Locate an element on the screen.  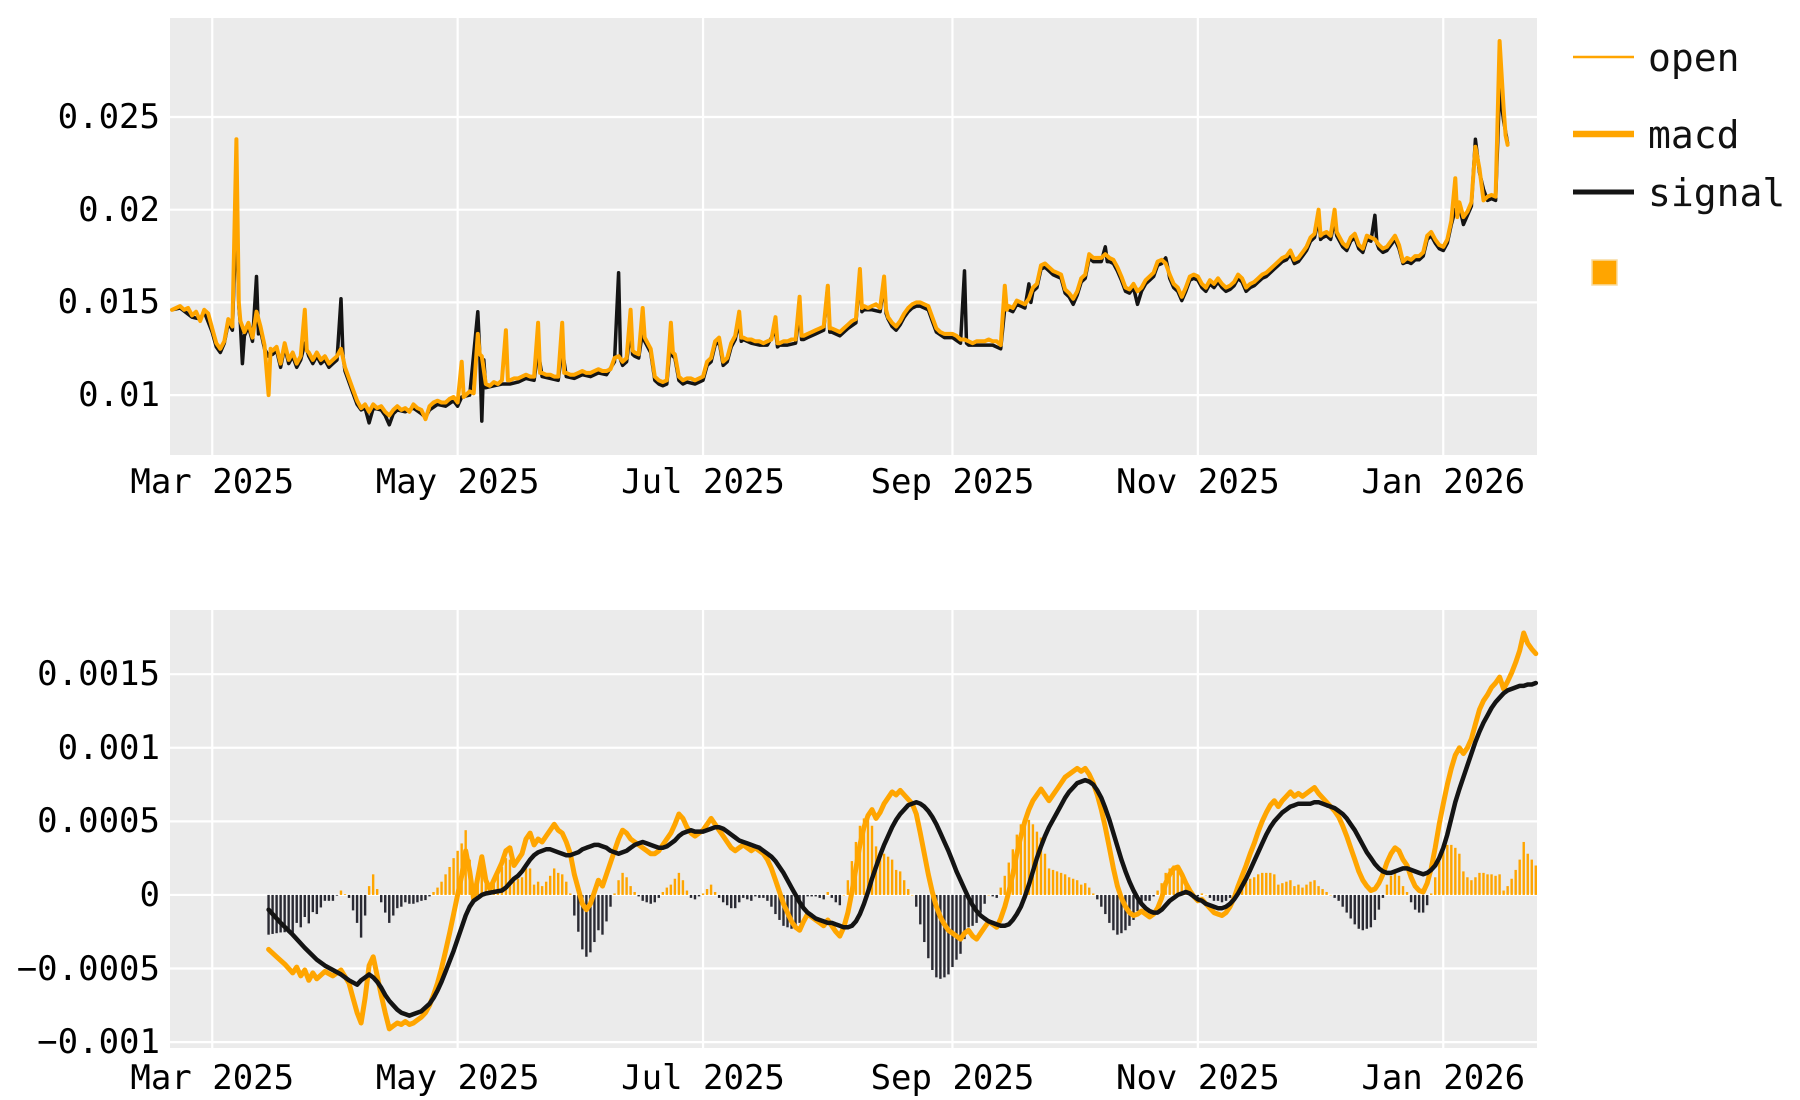
y-tick-label: 0.02 is located at coordinates (119, 209).